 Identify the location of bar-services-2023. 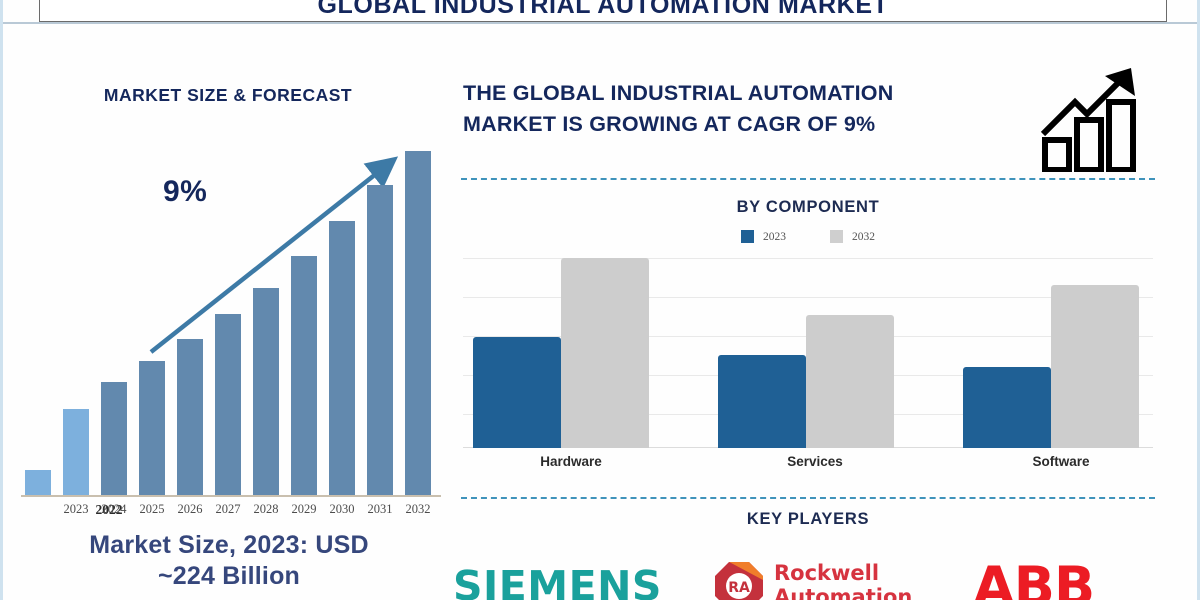
(762, 401).